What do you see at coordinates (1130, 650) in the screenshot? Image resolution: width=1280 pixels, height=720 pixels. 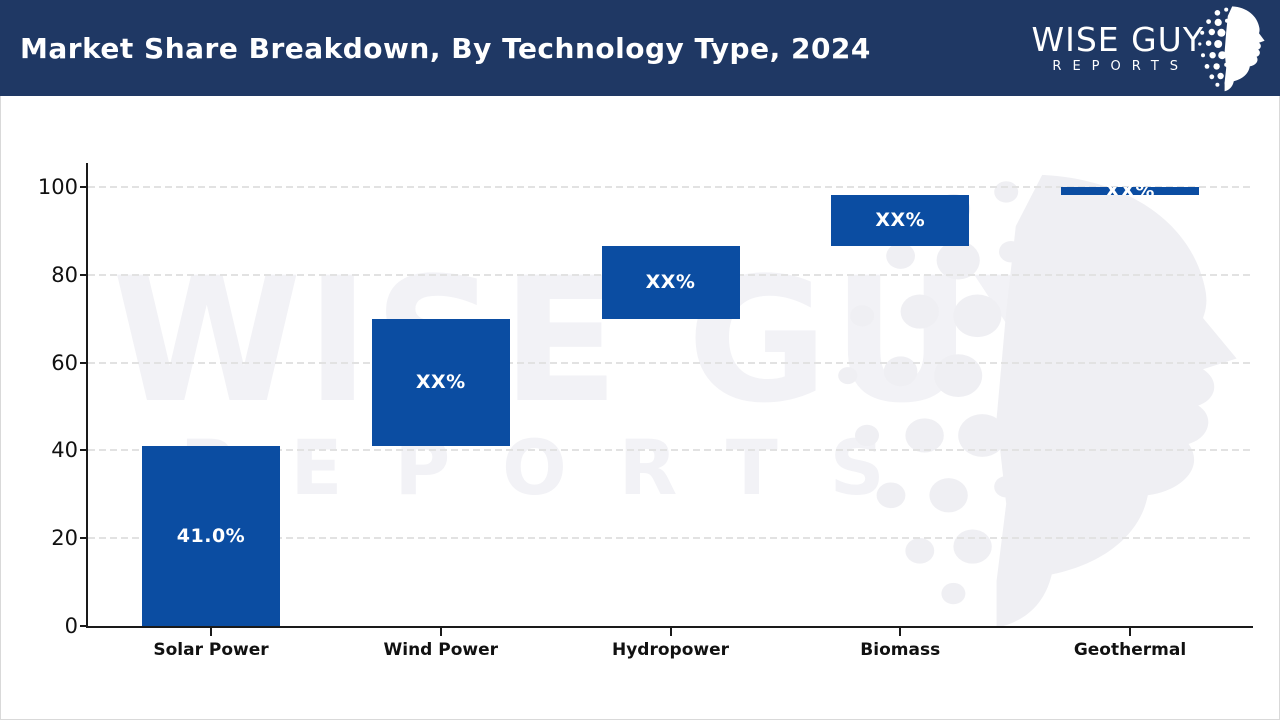 I see `x-tick-label-geothermal: Geothermal` at bounding box center [1130, 650].